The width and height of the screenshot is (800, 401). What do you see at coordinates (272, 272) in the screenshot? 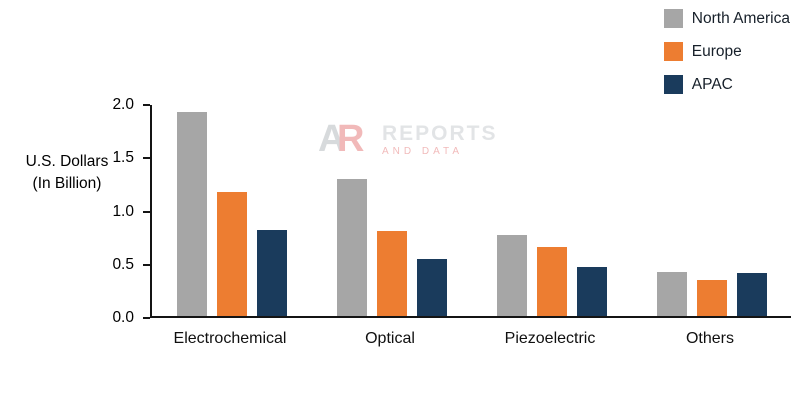
I see `bar-electrochemical-apac` at bounding box center [272, 272].